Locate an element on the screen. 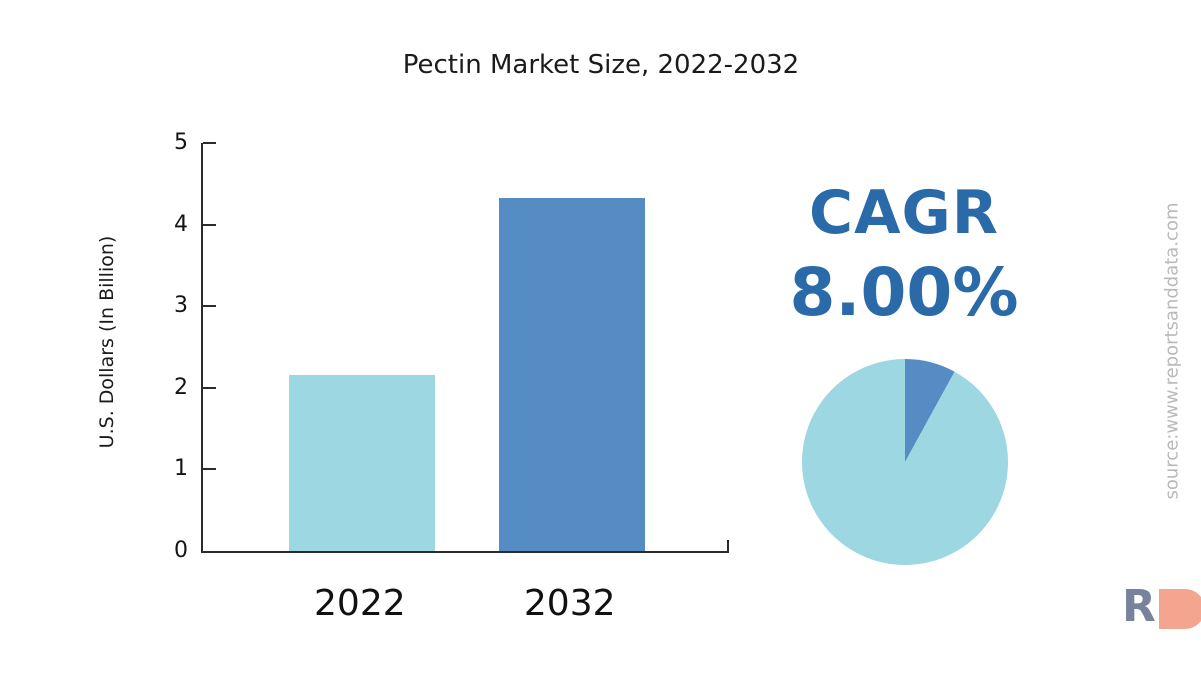 Image resolution: width=1201 pixels, height=674 pixels. logo-letter-d-shape is located at coordinates (1180, 609).